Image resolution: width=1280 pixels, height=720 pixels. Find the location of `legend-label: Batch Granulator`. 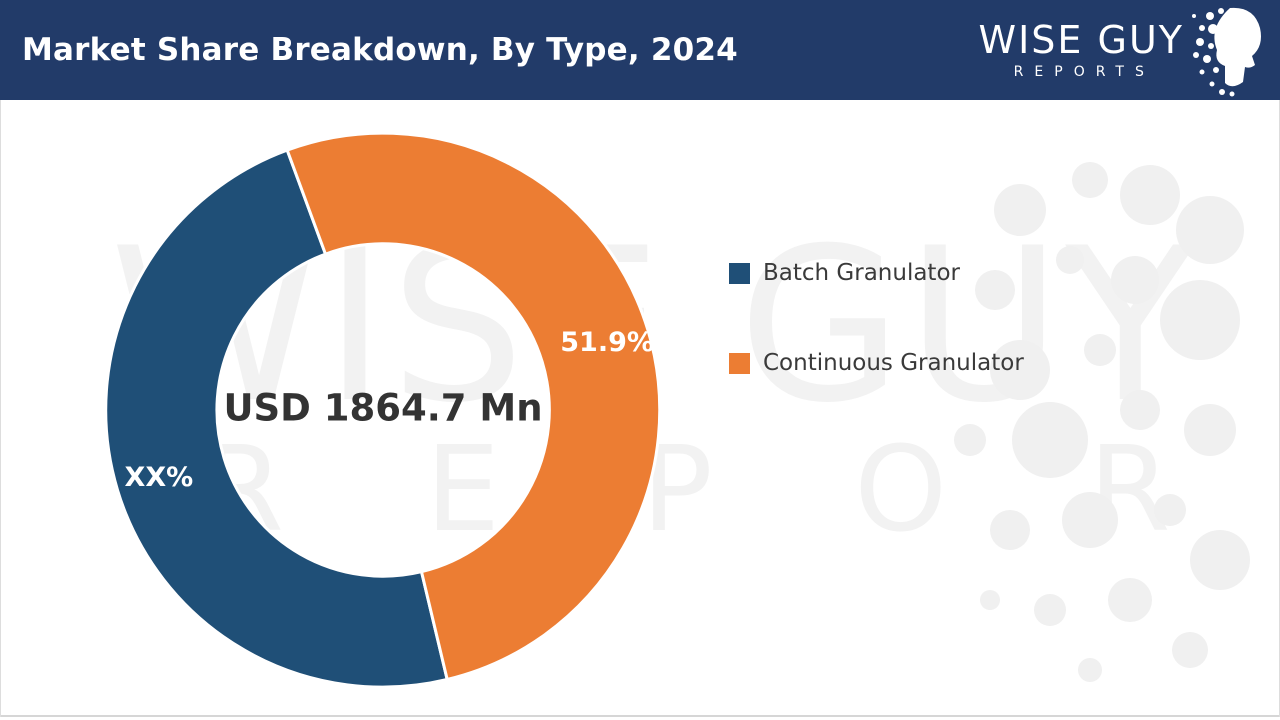

legend-label: Batch Granulator is located at coordinates (861, 272).